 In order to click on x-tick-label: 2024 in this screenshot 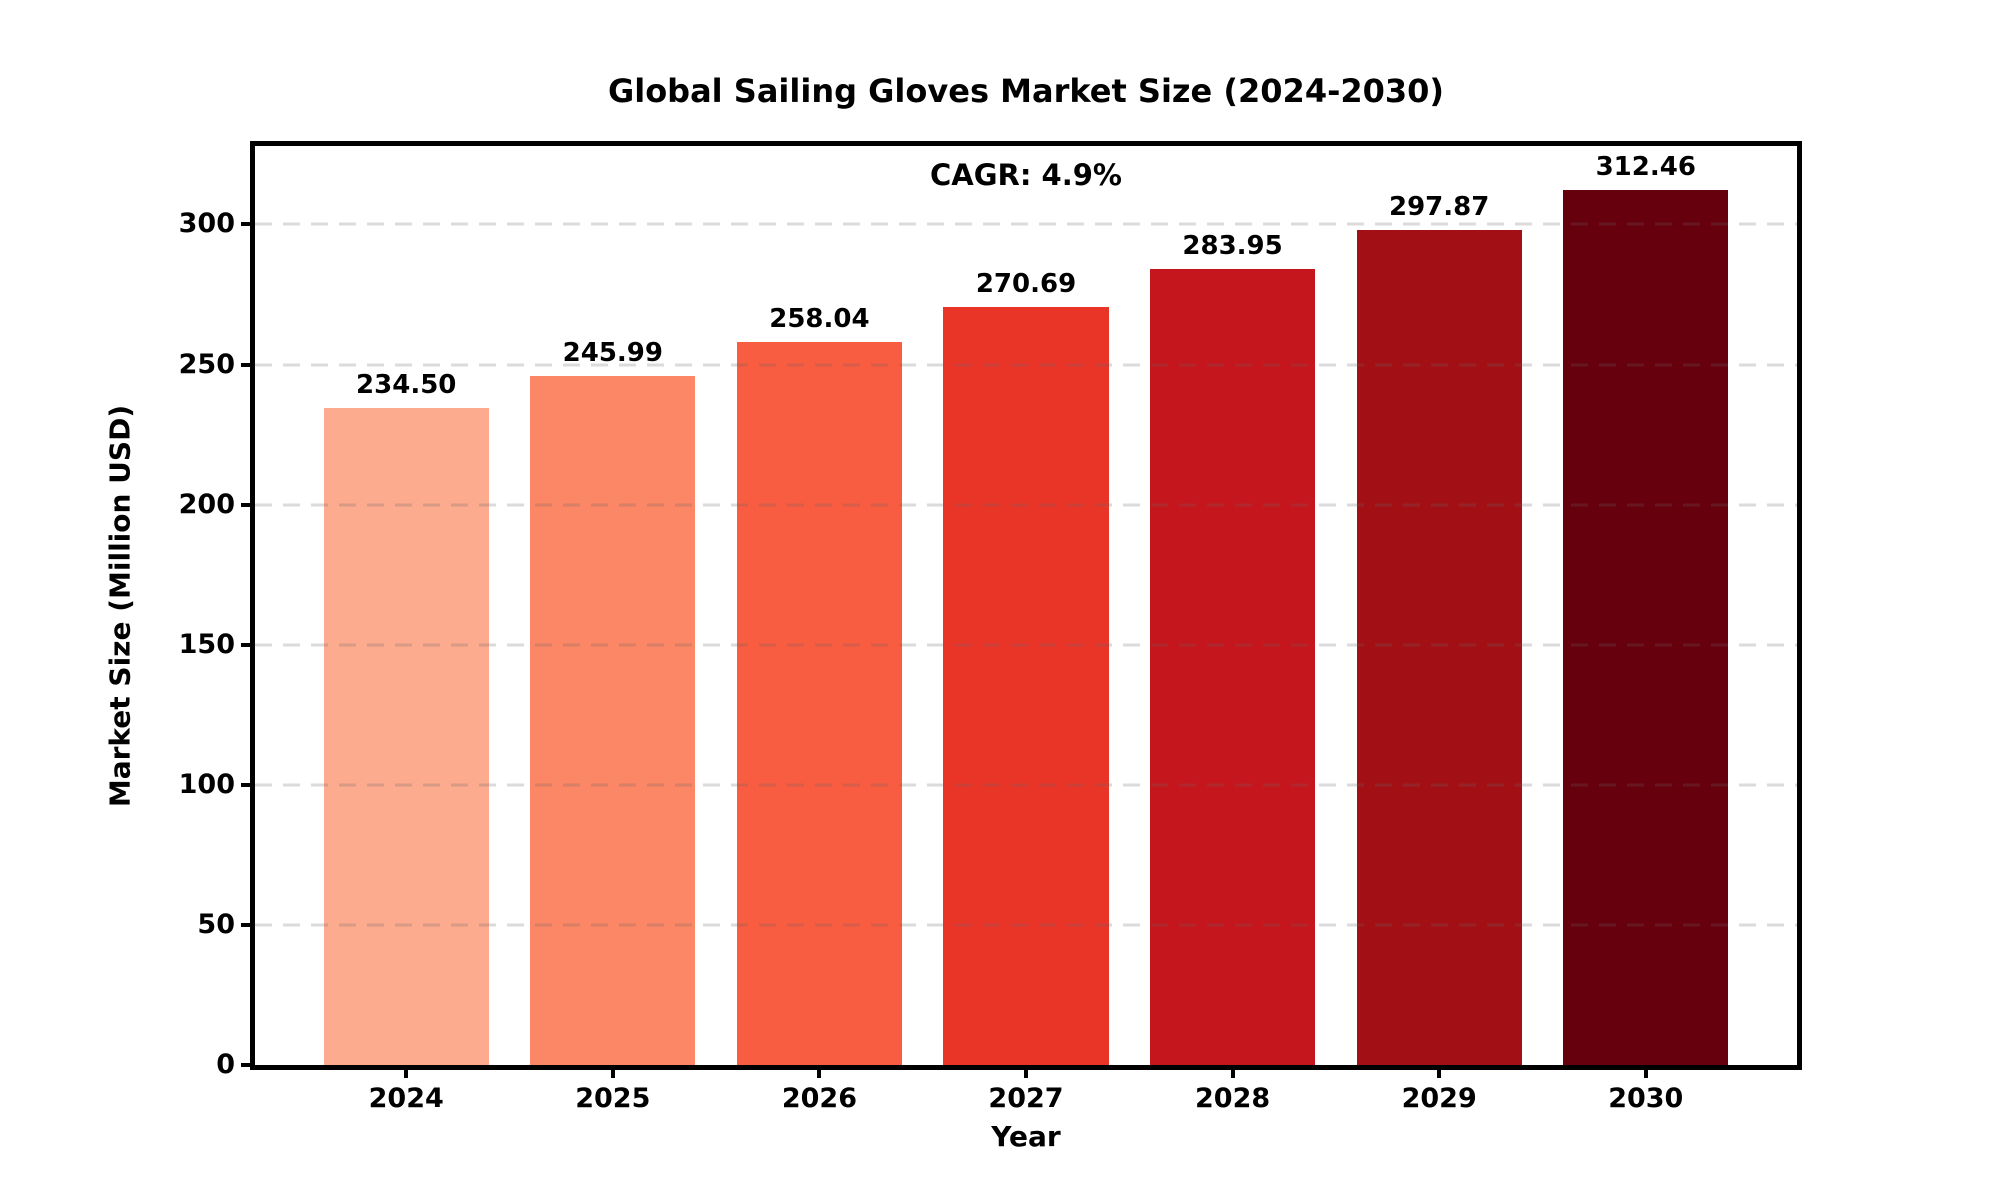, I will do `click(406, 1098)`.